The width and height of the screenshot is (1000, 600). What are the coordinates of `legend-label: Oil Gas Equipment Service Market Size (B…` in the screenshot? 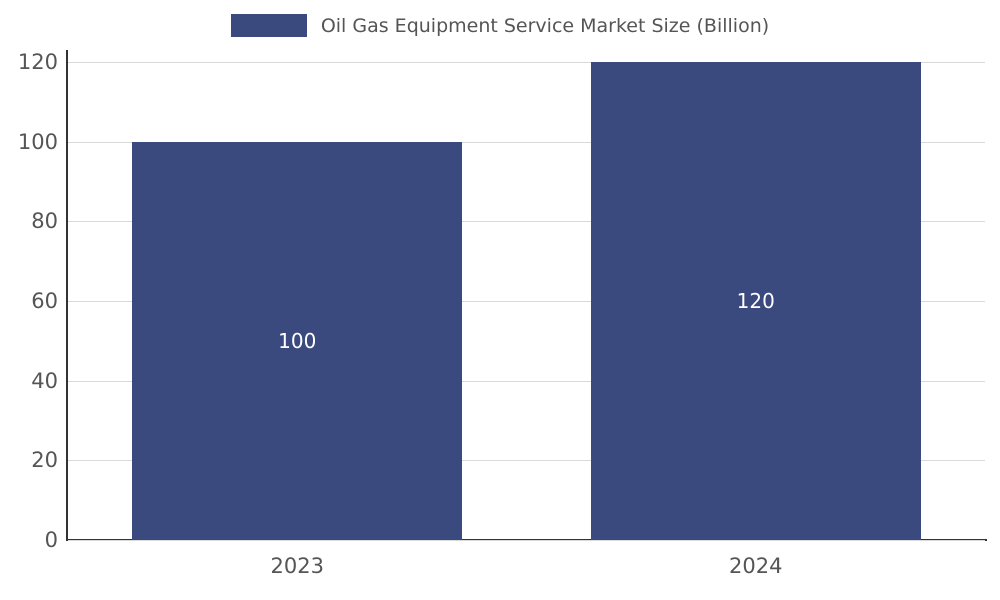 It's located at (545, 25).